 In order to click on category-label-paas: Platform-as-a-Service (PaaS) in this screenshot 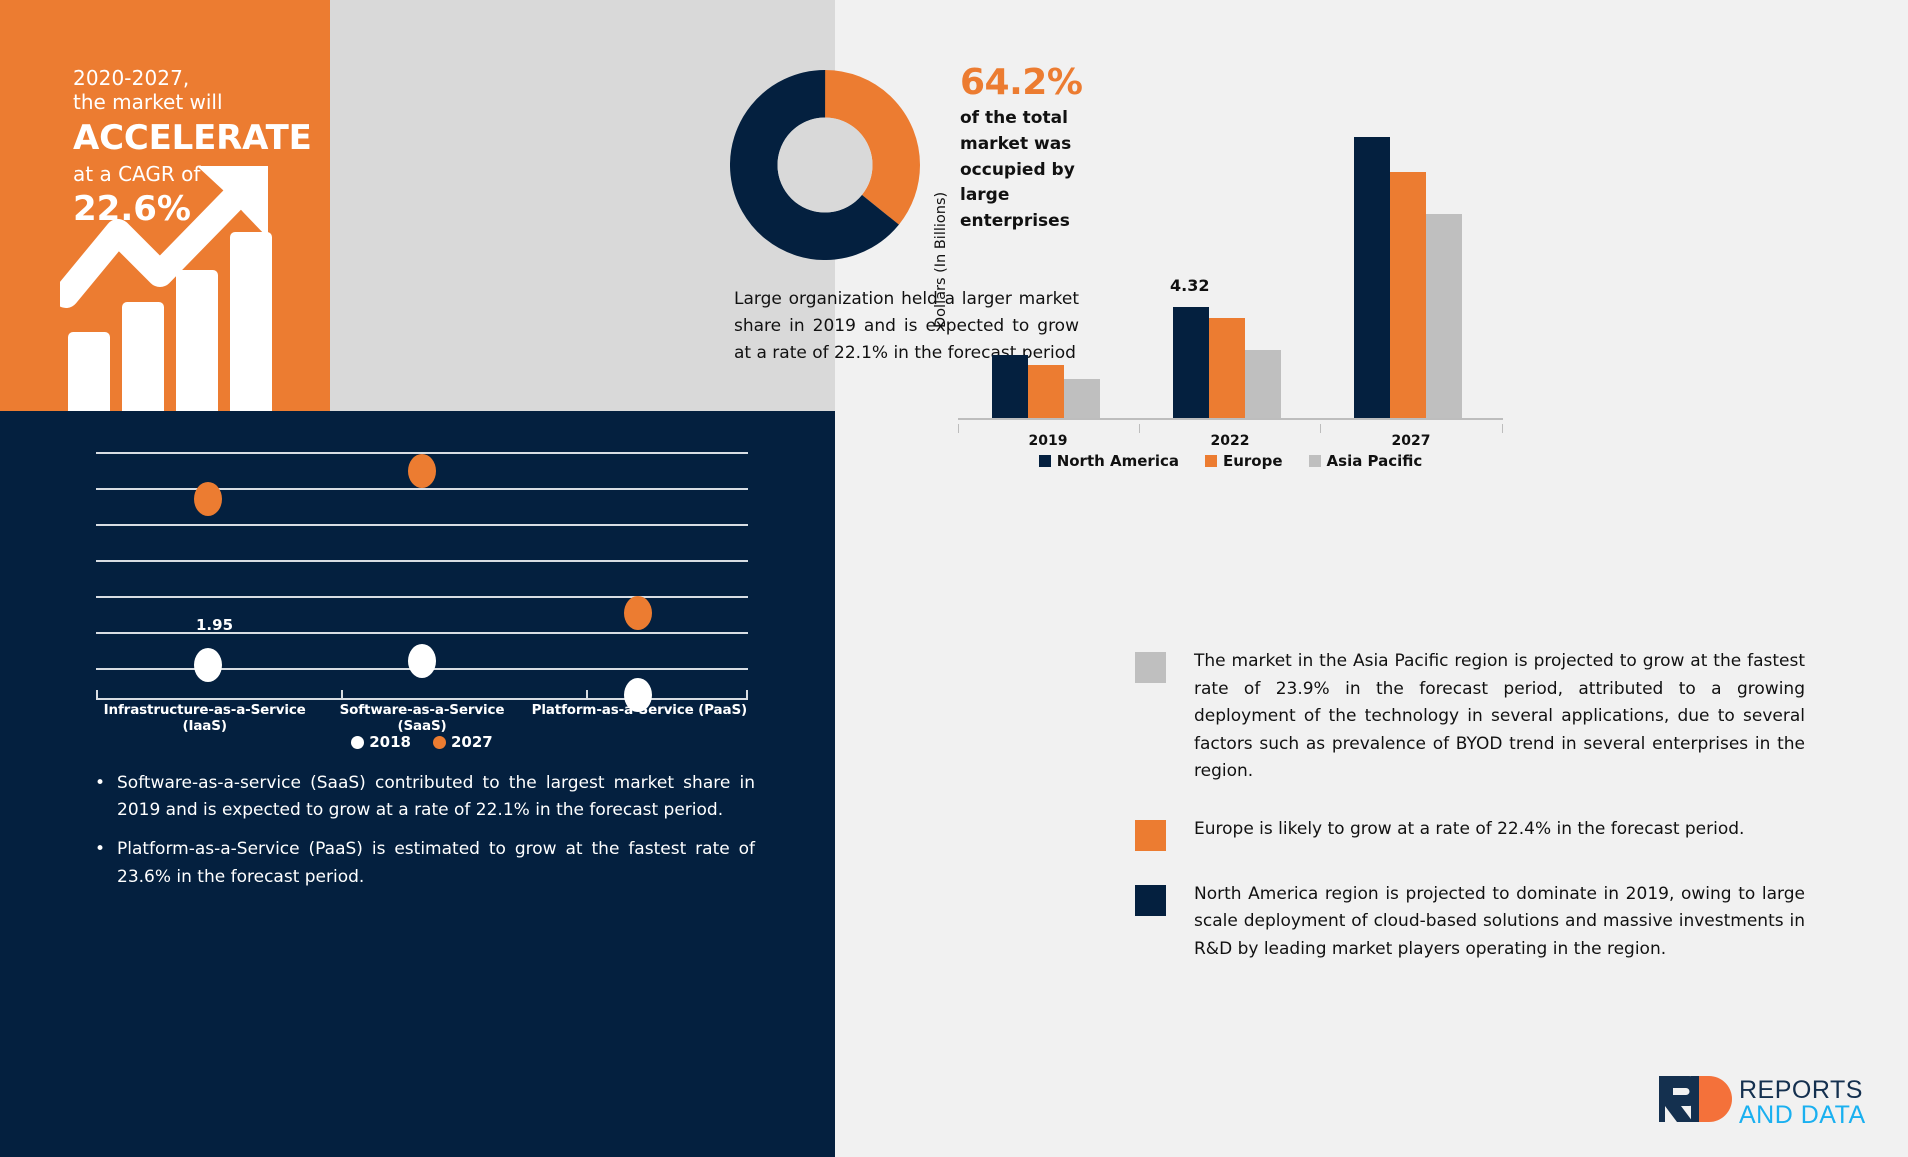, I will do `click(639, 710)`.